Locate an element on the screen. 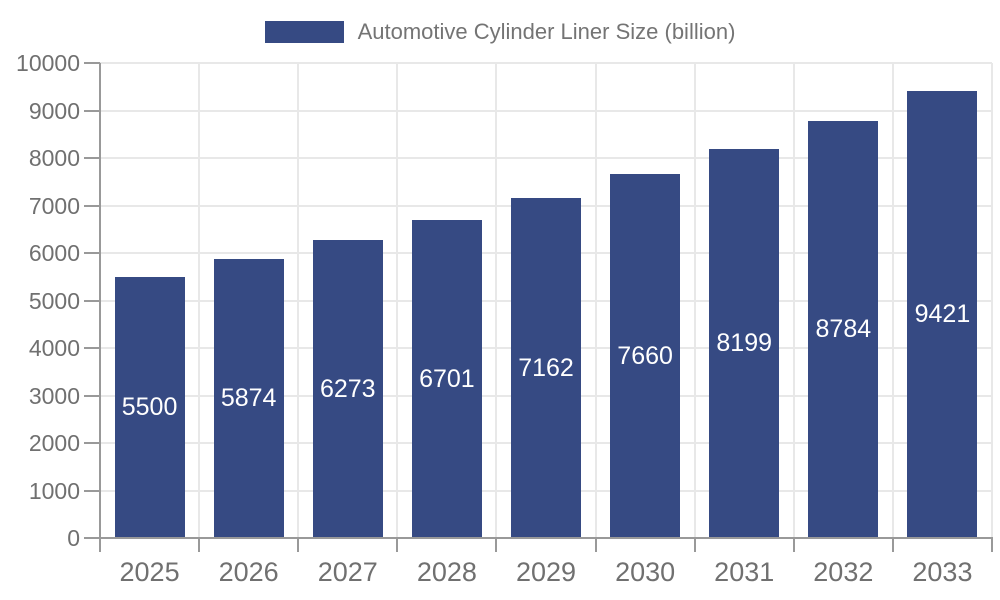 The image size is (1000, 600). x-axis-line is located at coordinates (539, 538).